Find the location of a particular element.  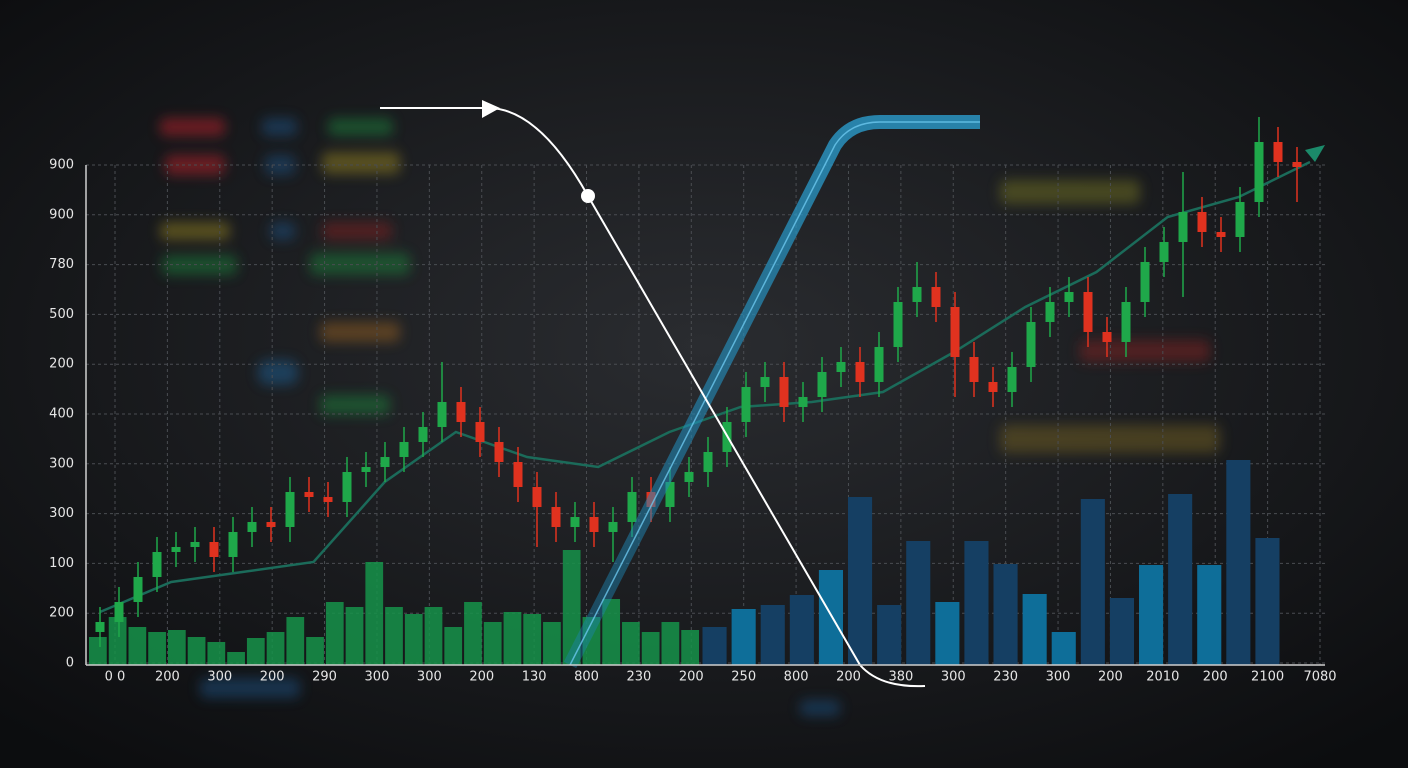

x-tick-label: 130 is located at coordinates (534, 677).